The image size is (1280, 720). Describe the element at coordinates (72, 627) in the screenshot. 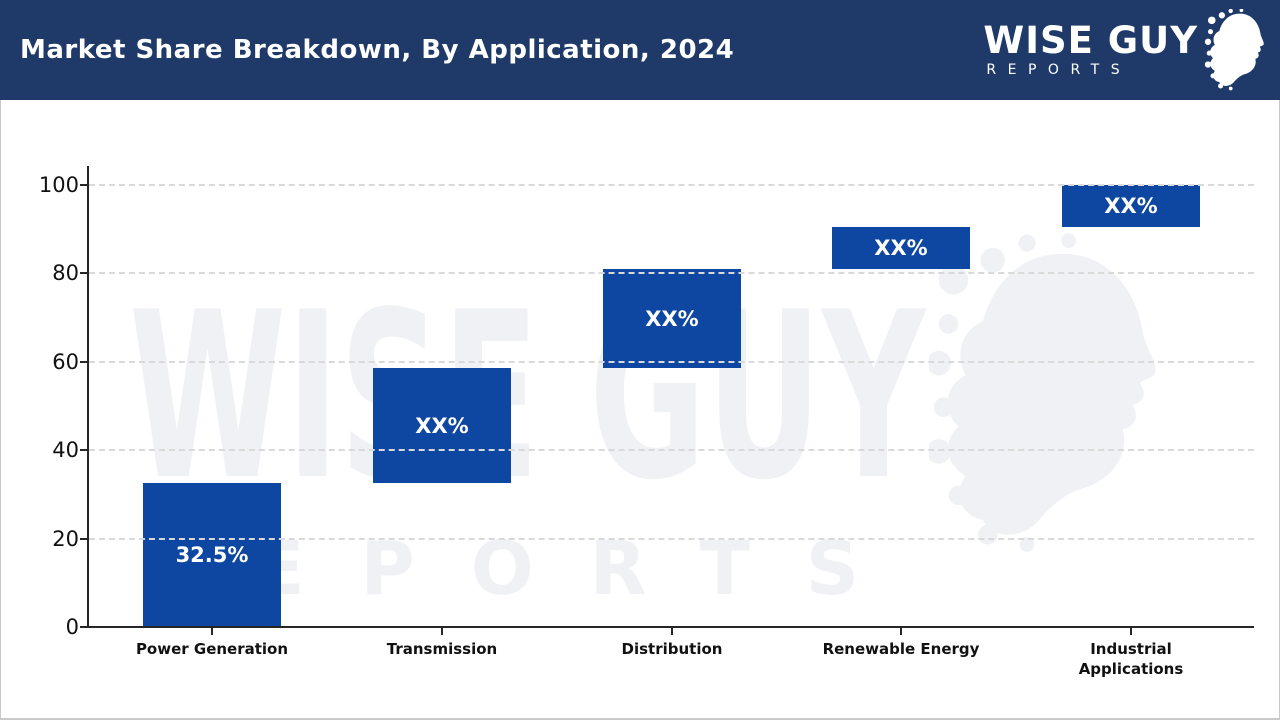

I see `y-tick-label: 0` at that location.